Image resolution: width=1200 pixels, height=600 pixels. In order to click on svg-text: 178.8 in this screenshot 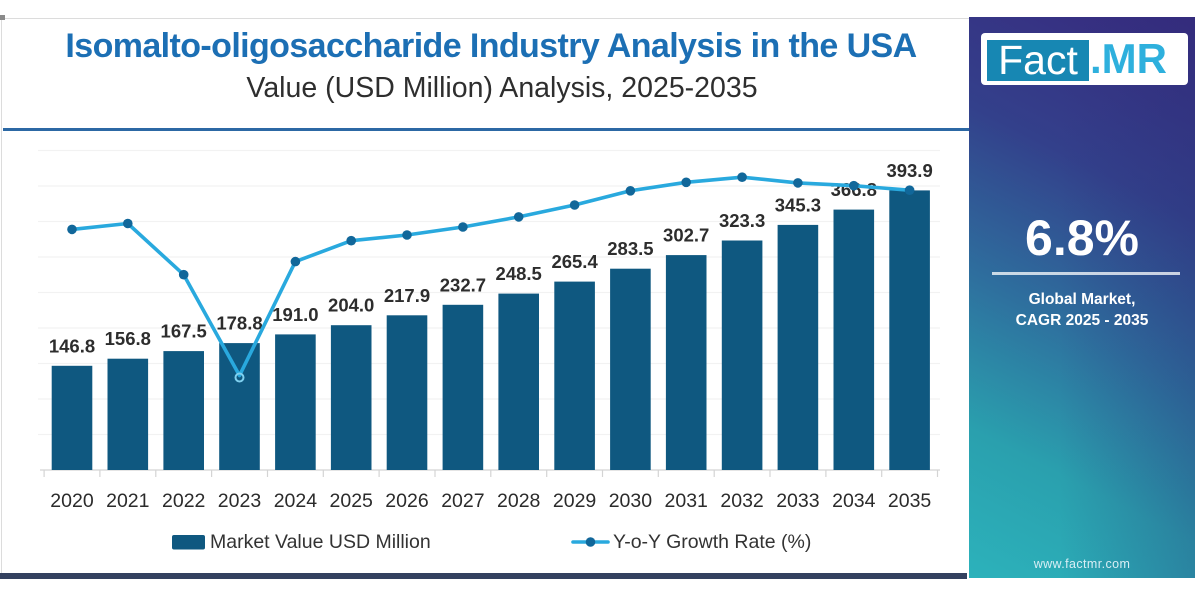, I will do `click(239, 323)`.